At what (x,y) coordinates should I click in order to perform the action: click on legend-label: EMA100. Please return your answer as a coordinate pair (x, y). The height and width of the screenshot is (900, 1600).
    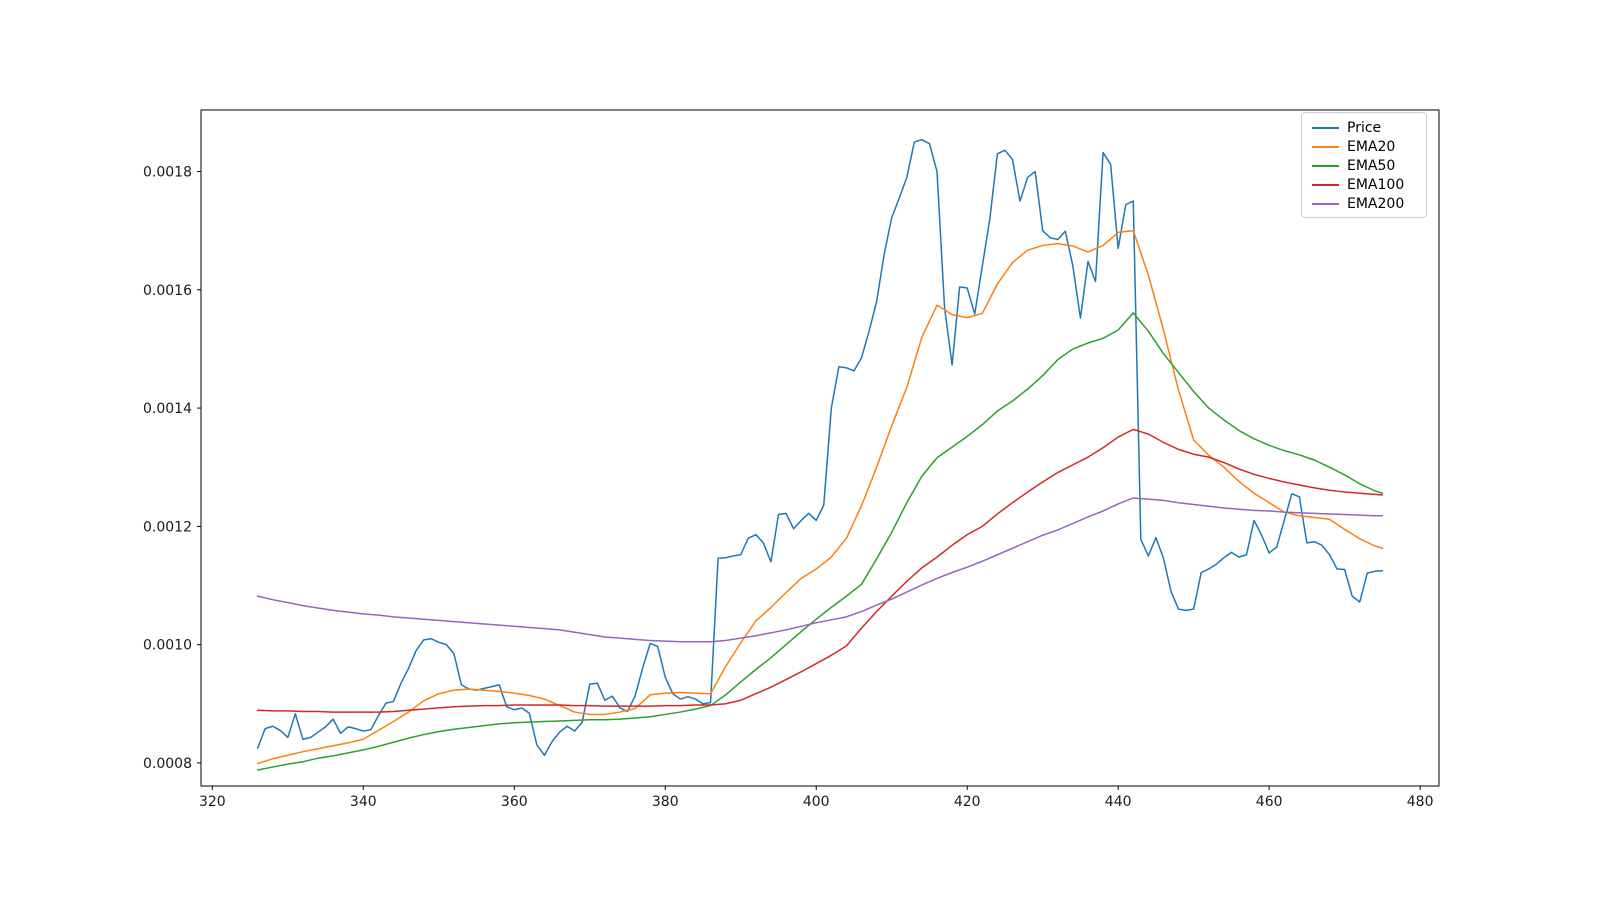
    Looking at the image, I should click on (1376, 184).